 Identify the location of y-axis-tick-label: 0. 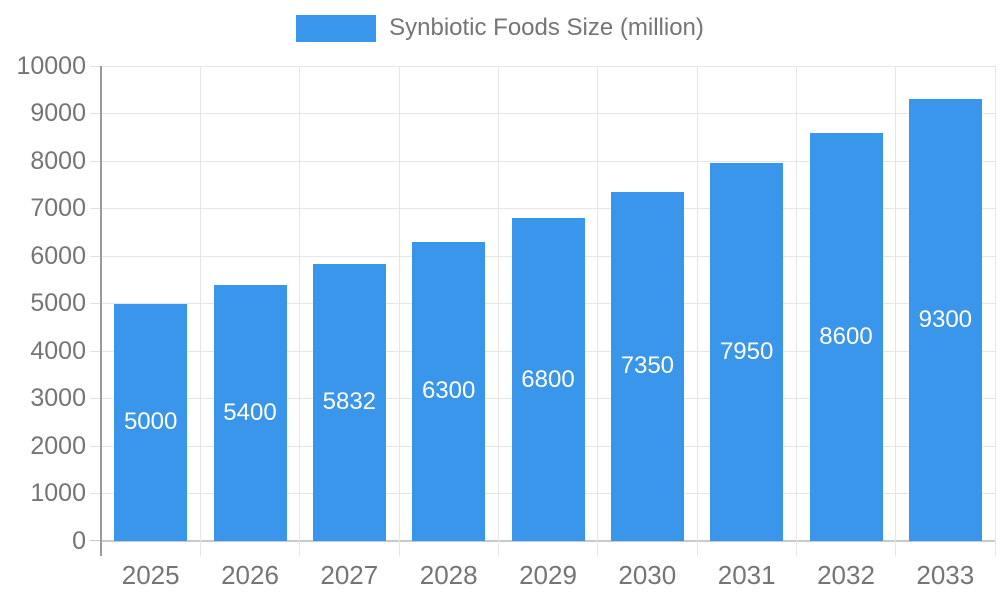
(79, 540).